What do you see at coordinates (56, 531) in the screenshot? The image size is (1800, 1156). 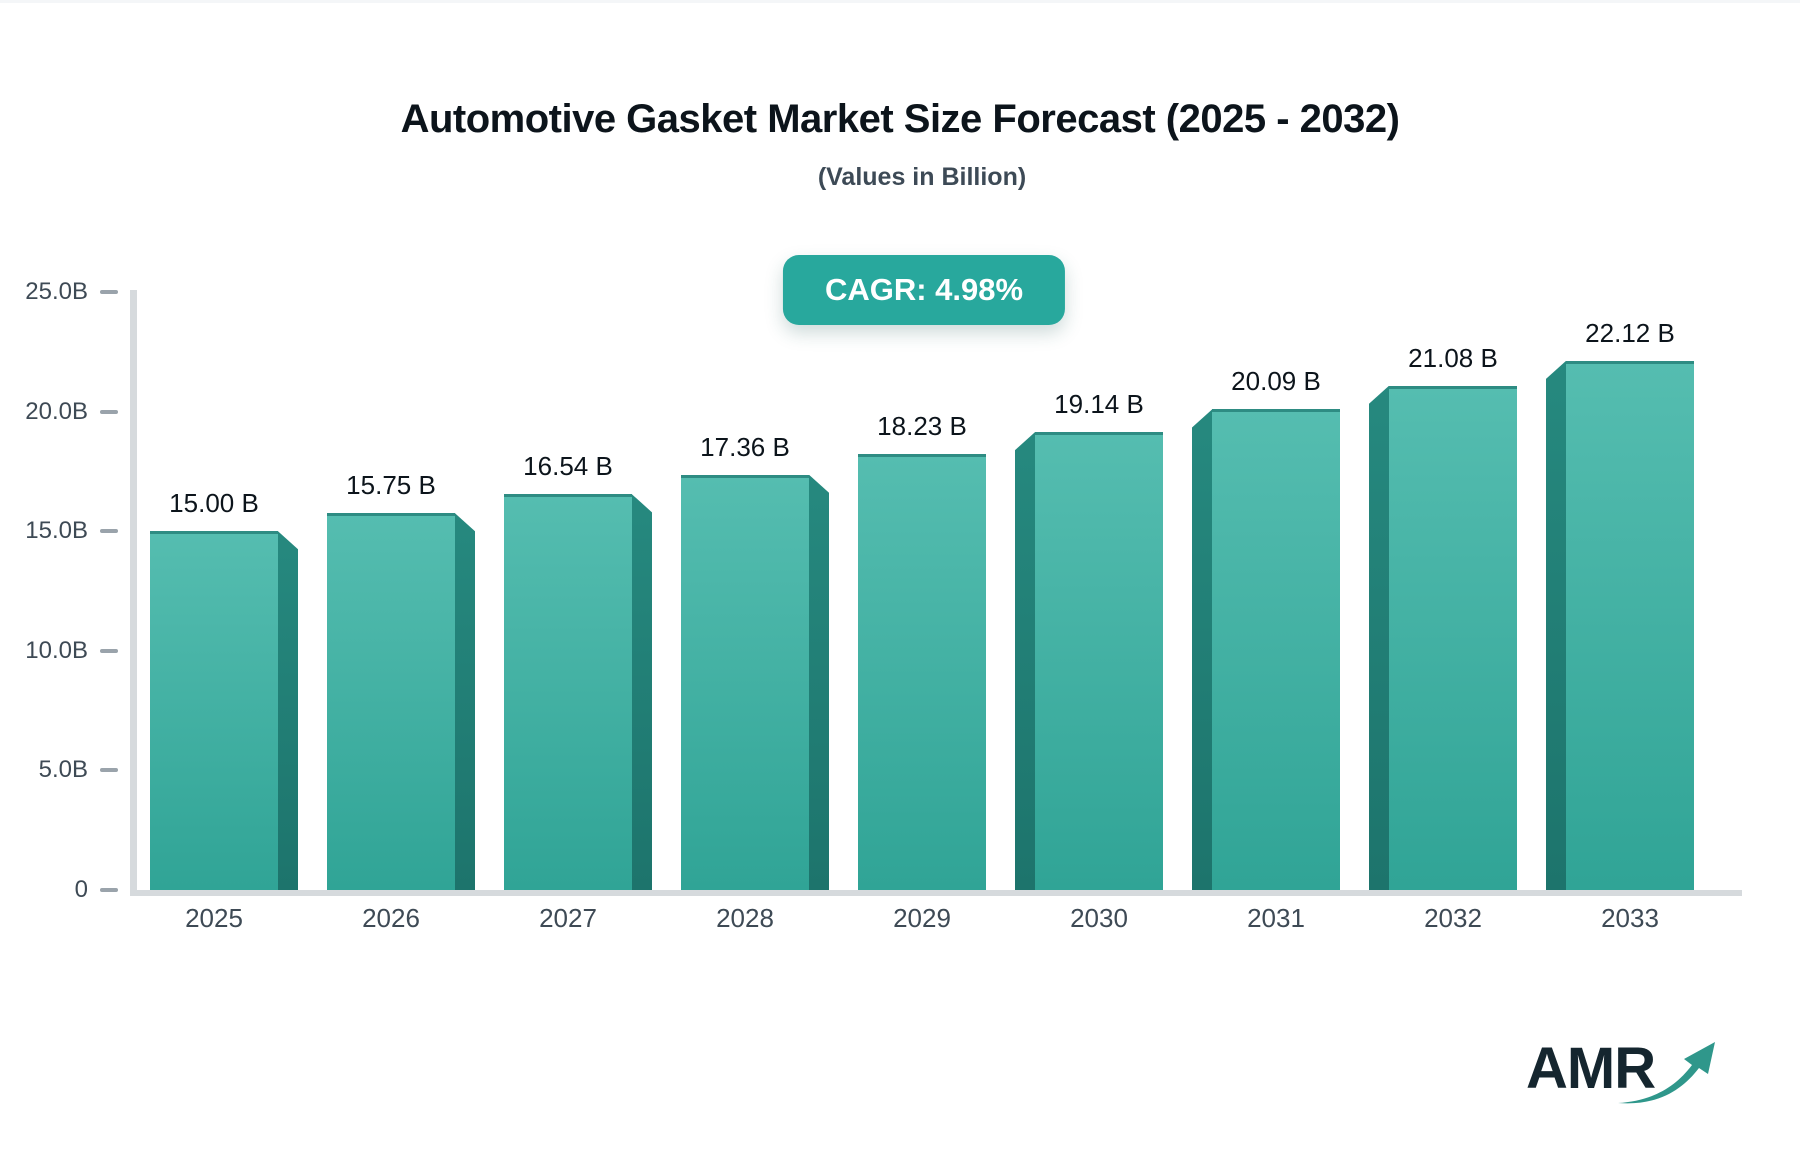 I see `y-tick-label: 15.0B` at bounding box center [56, 531].